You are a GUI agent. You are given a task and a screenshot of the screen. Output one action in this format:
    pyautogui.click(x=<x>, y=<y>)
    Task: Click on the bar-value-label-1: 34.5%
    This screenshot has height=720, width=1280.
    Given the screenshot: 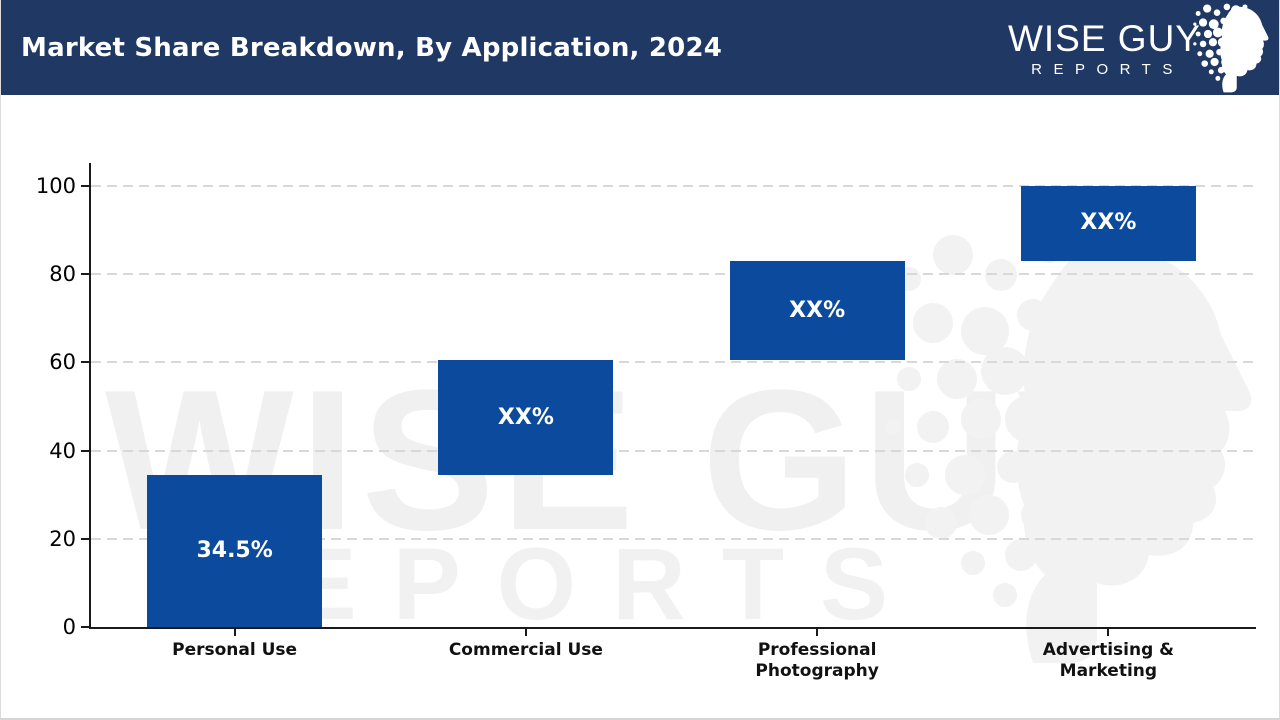 What is the action you would take?
    pyautogui.click(x=234, y=550)
    